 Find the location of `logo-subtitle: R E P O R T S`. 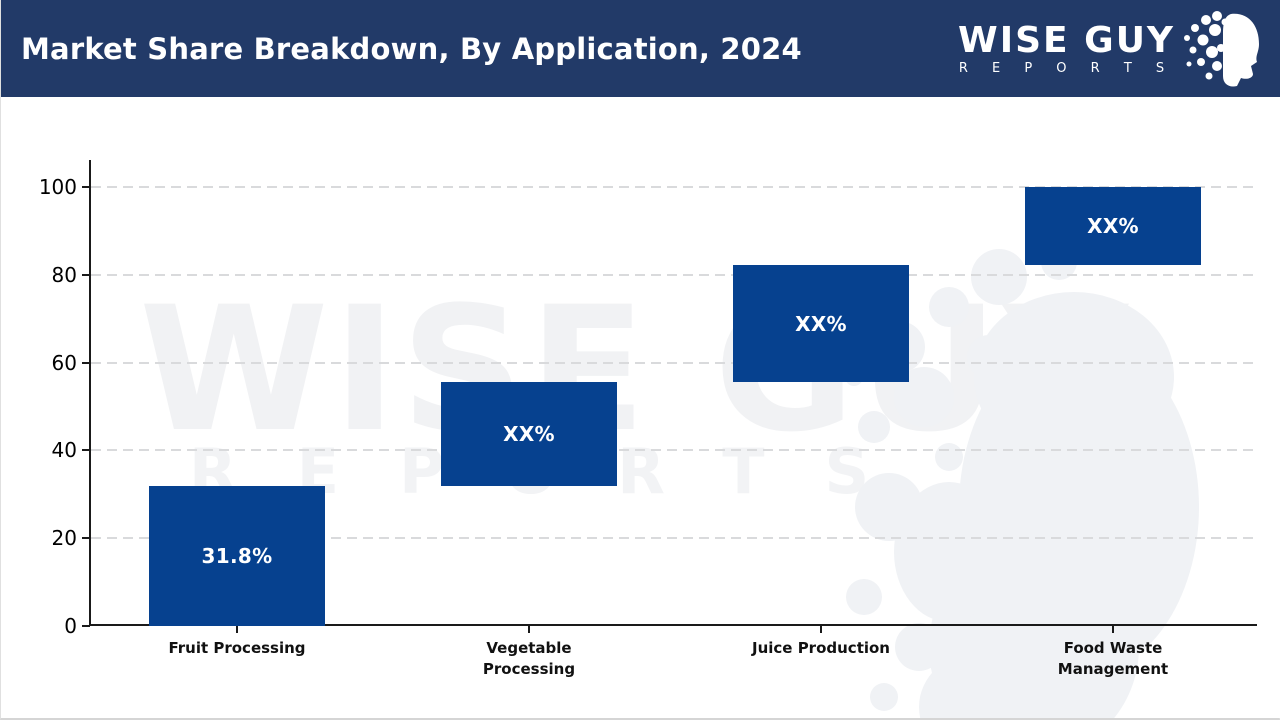

logo-subtitle: R E P O R T S is located at coordinates (1066, 69).